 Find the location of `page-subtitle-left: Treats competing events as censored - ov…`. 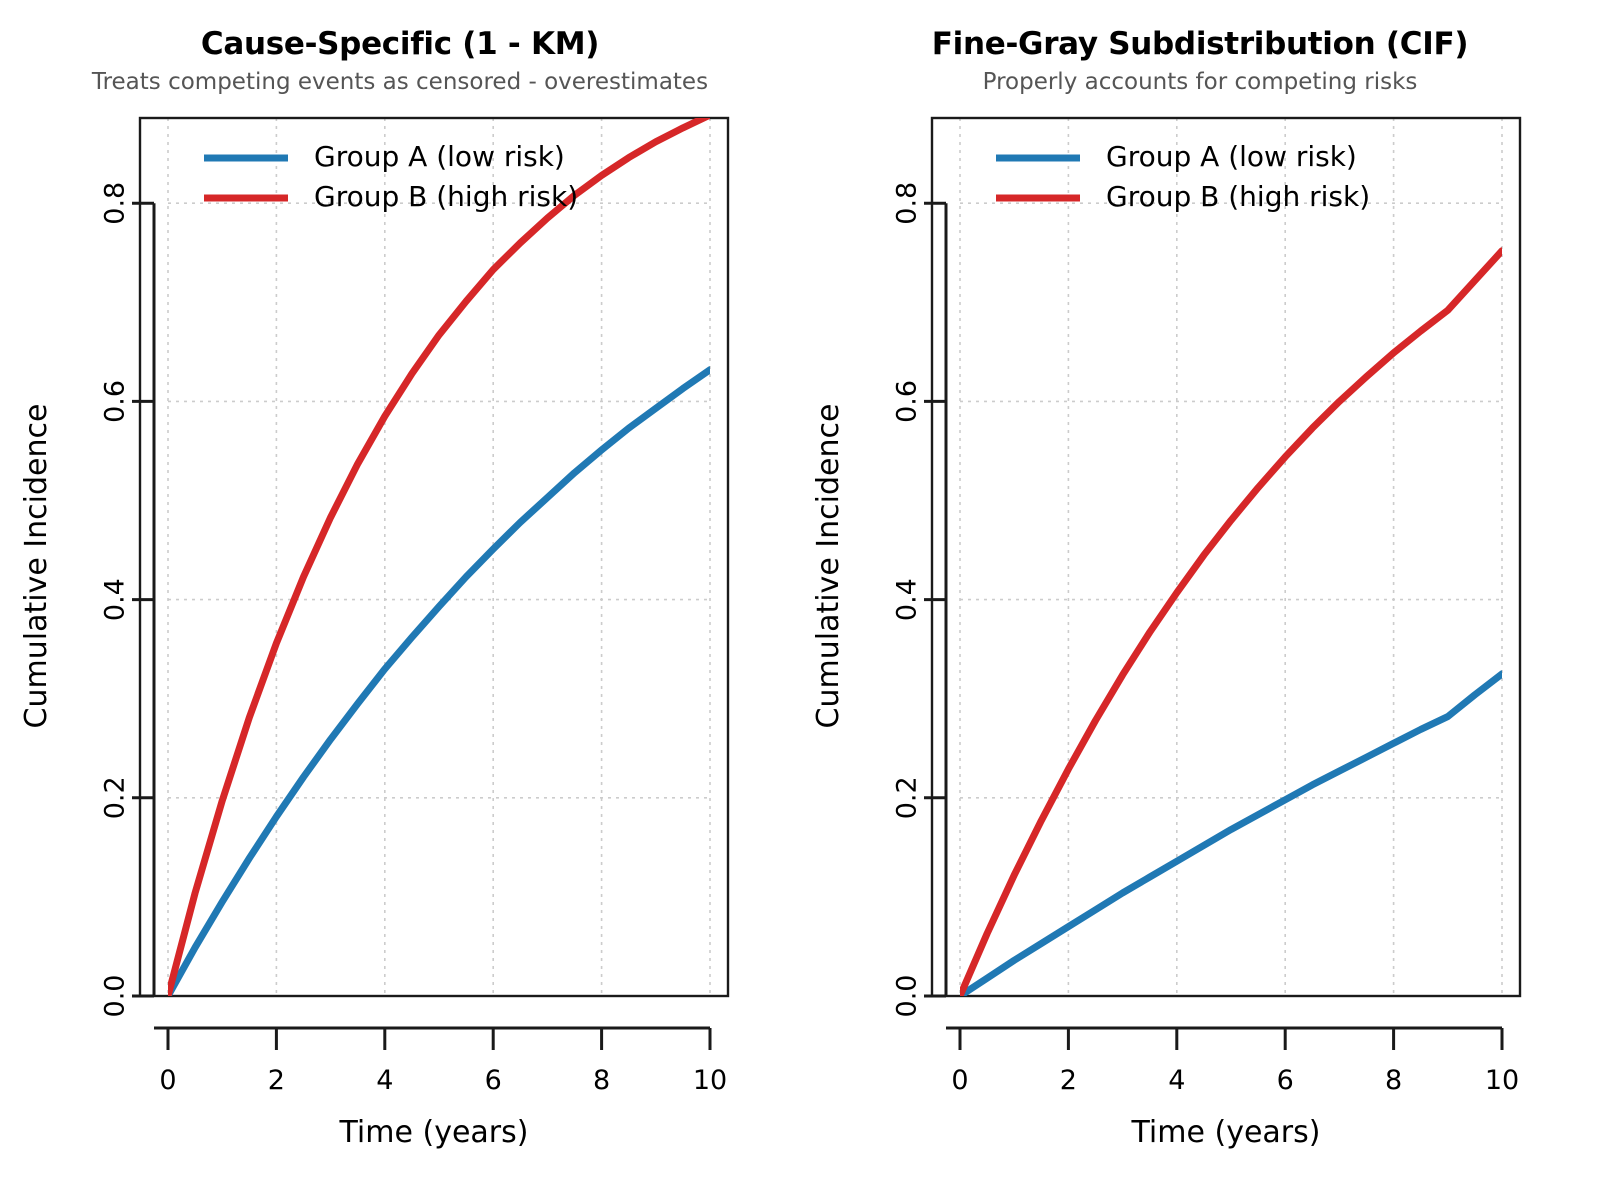

page-subtitle-left: Treats competing events as censored - ov… is located at coordinates (400, 82).